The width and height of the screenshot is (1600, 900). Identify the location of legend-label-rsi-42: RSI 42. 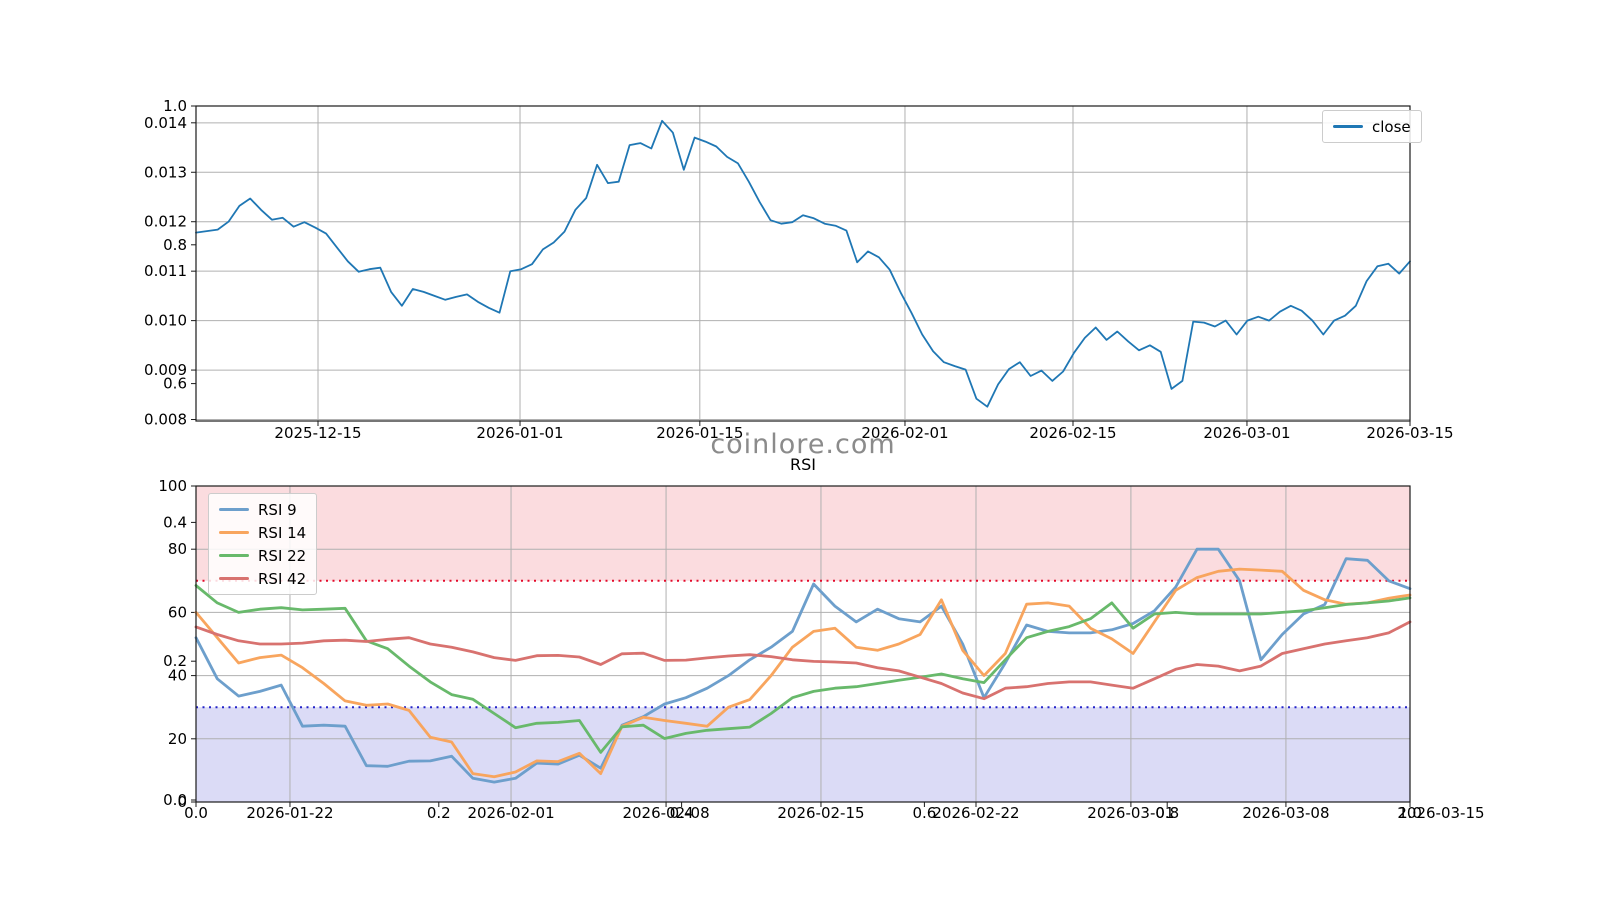
(282, 578).